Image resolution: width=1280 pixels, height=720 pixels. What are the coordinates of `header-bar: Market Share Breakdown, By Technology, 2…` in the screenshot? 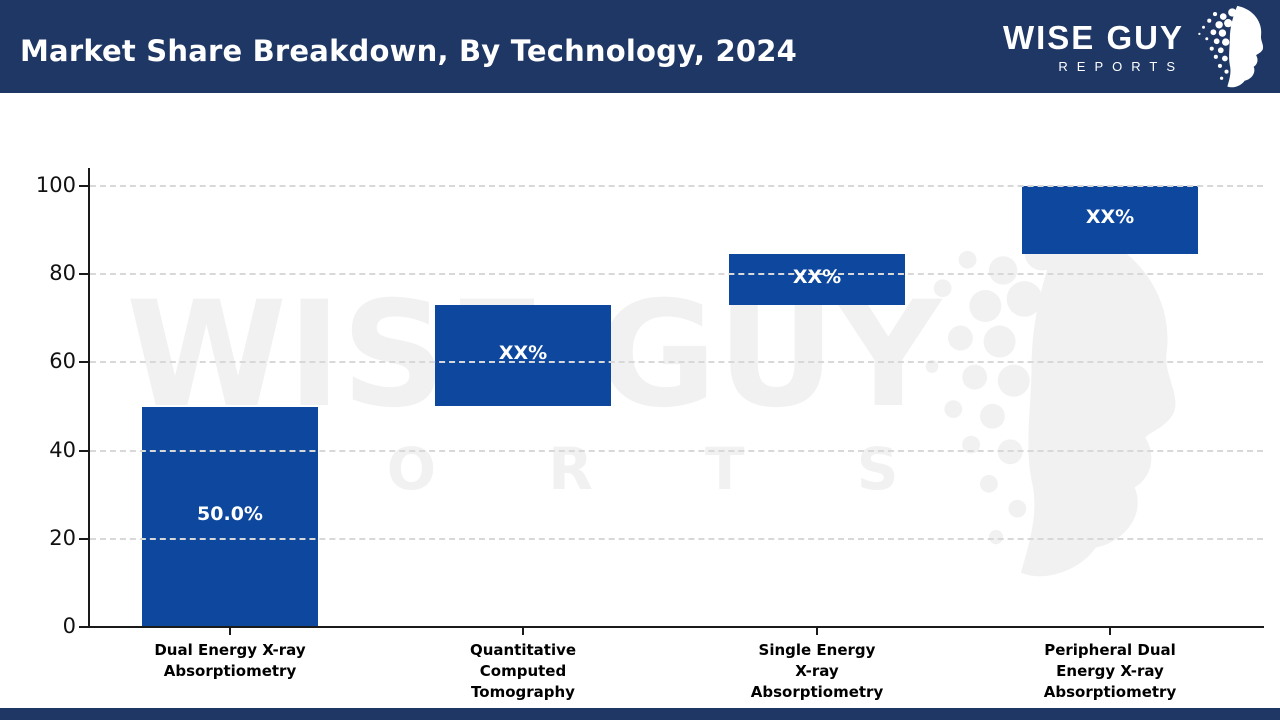 It's located at (640, 46).